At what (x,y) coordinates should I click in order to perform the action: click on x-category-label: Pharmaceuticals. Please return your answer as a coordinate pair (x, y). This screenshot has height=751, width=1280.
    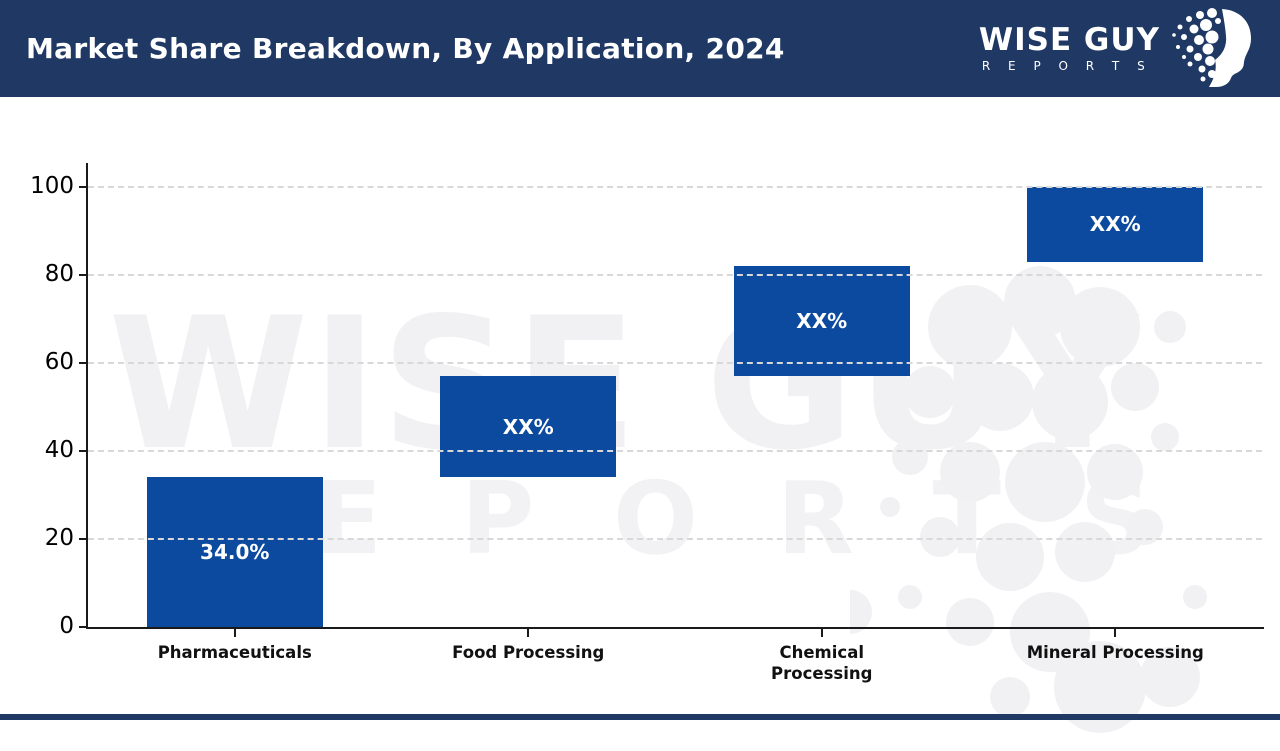
    Looking at the image, I should click on (234, 652).